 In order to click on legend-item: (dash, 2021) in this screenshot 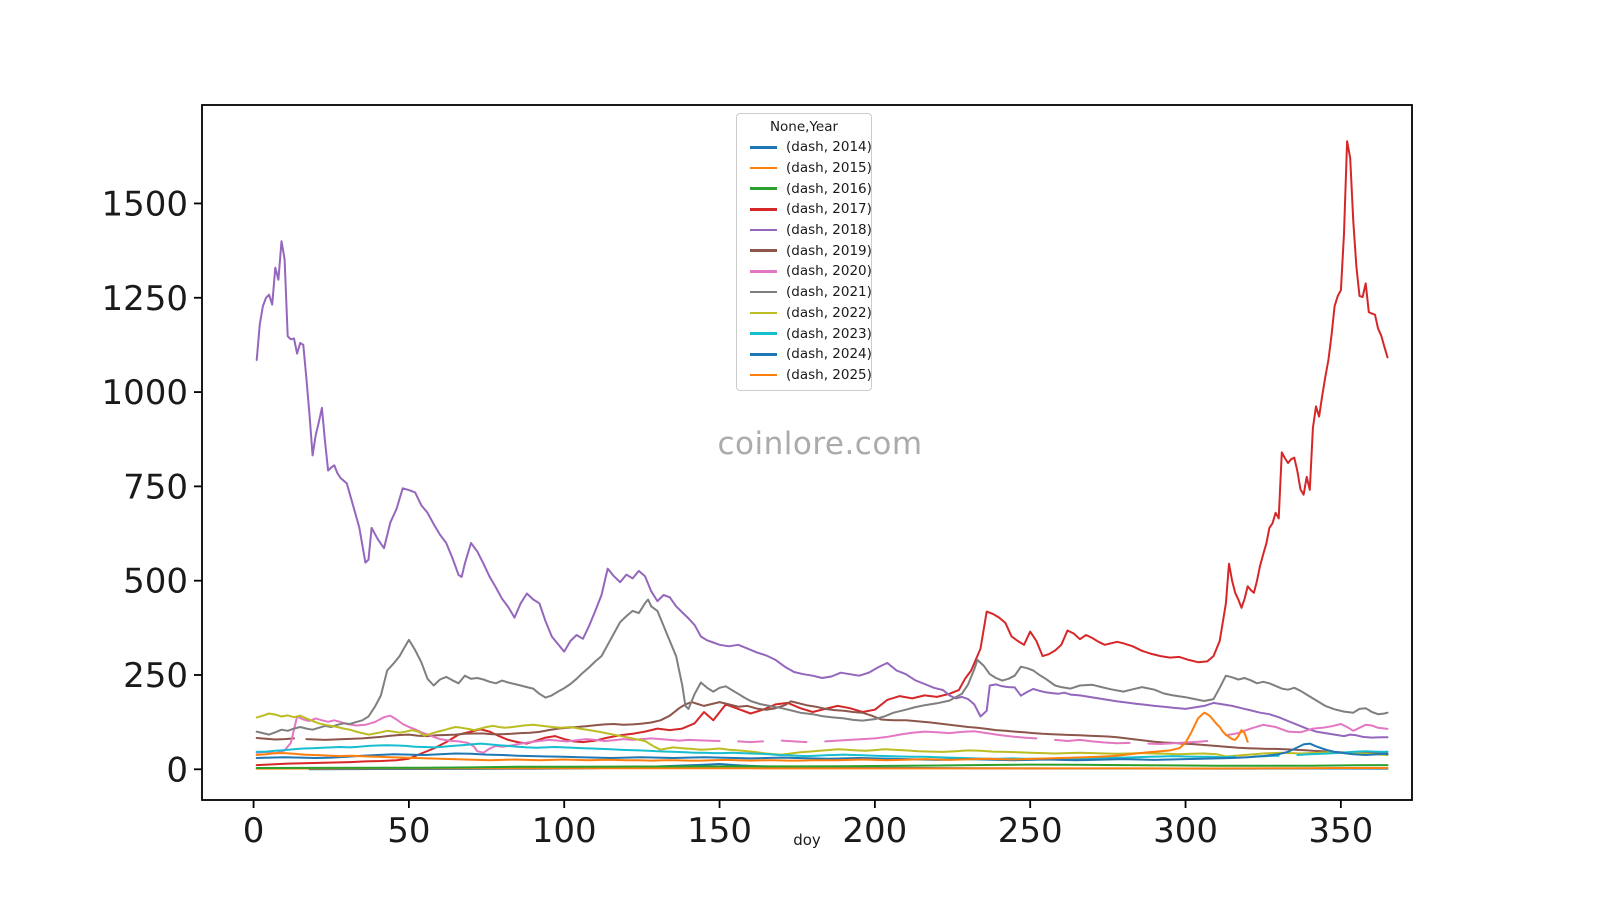, I will do `click(806, 292)`.